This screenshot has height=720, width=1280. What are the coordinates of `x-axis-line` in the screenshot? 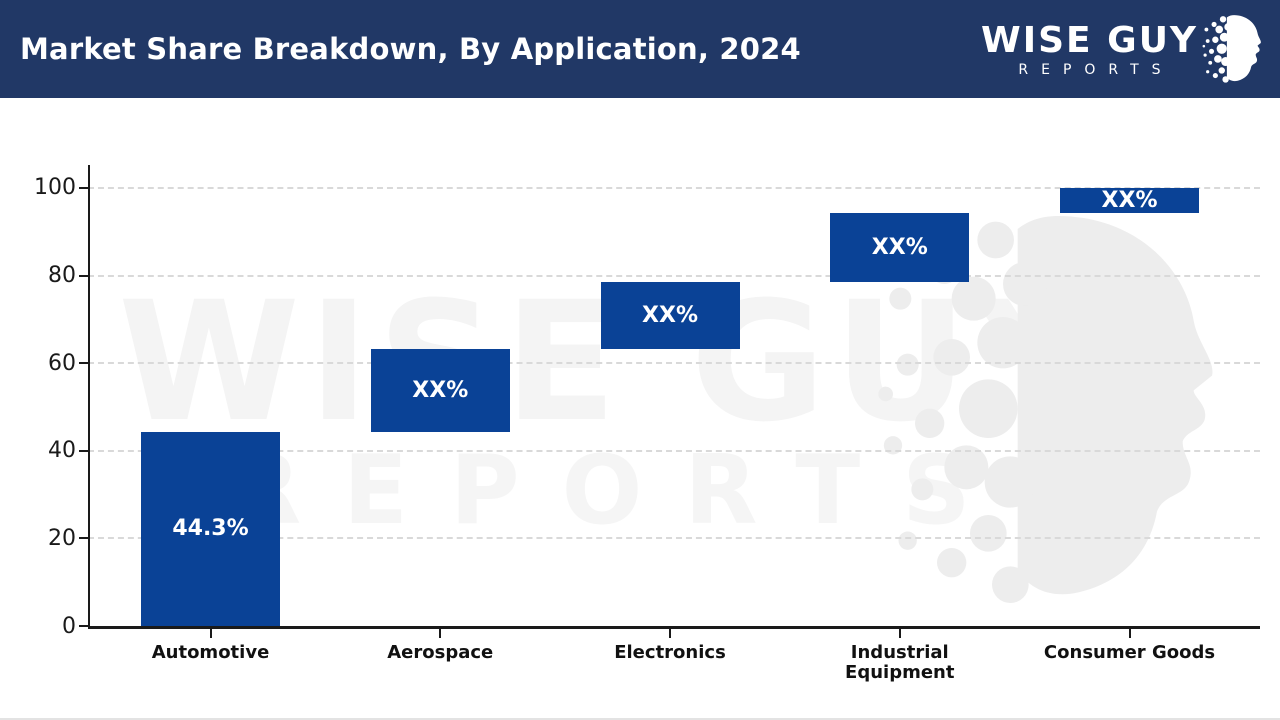 It's located at (674, 627).